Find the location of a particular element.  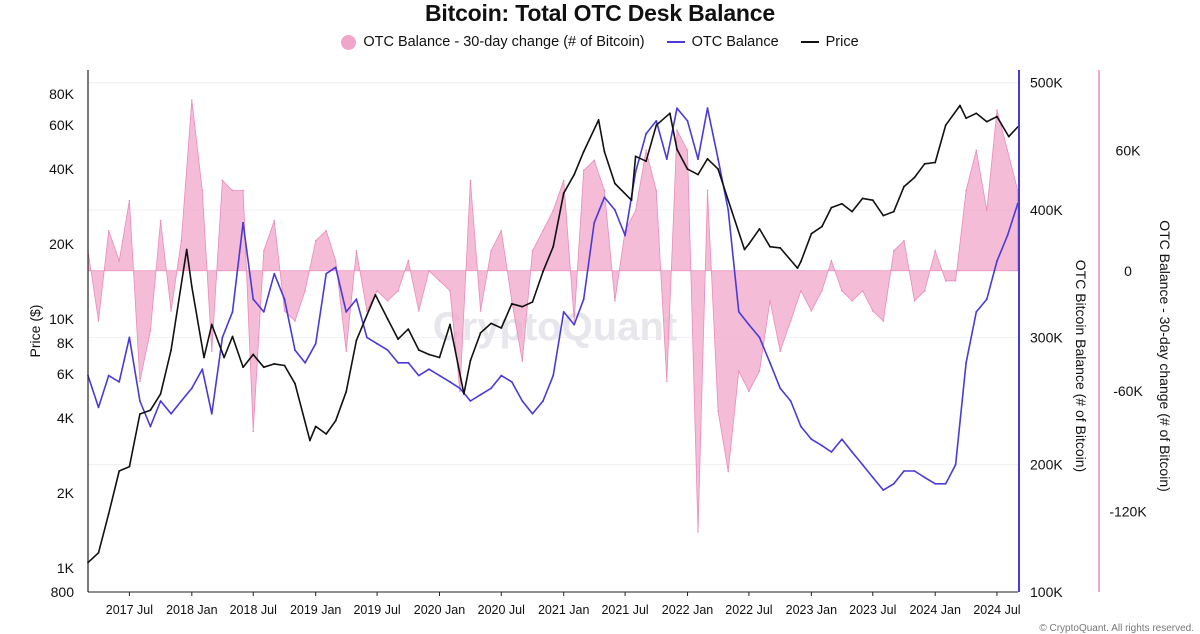

legend-item-otc-balance: OTC Balance is located at coordinates (722, 42).